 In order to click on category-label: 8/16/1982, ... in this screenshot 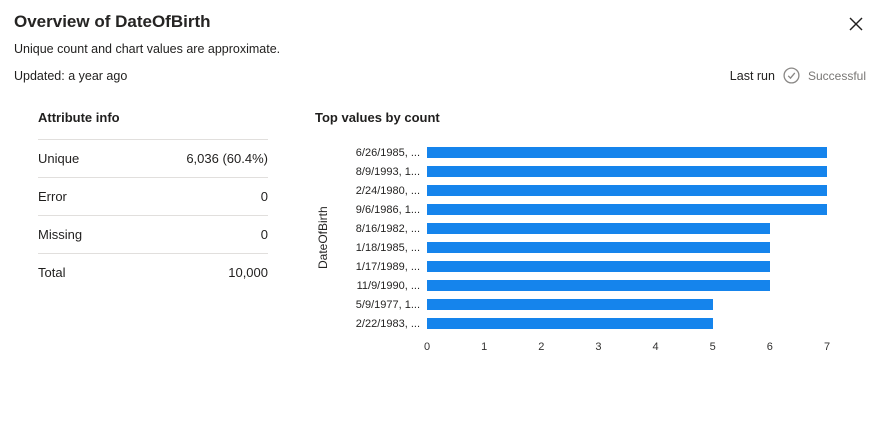, I will do `click(387, 228)`.